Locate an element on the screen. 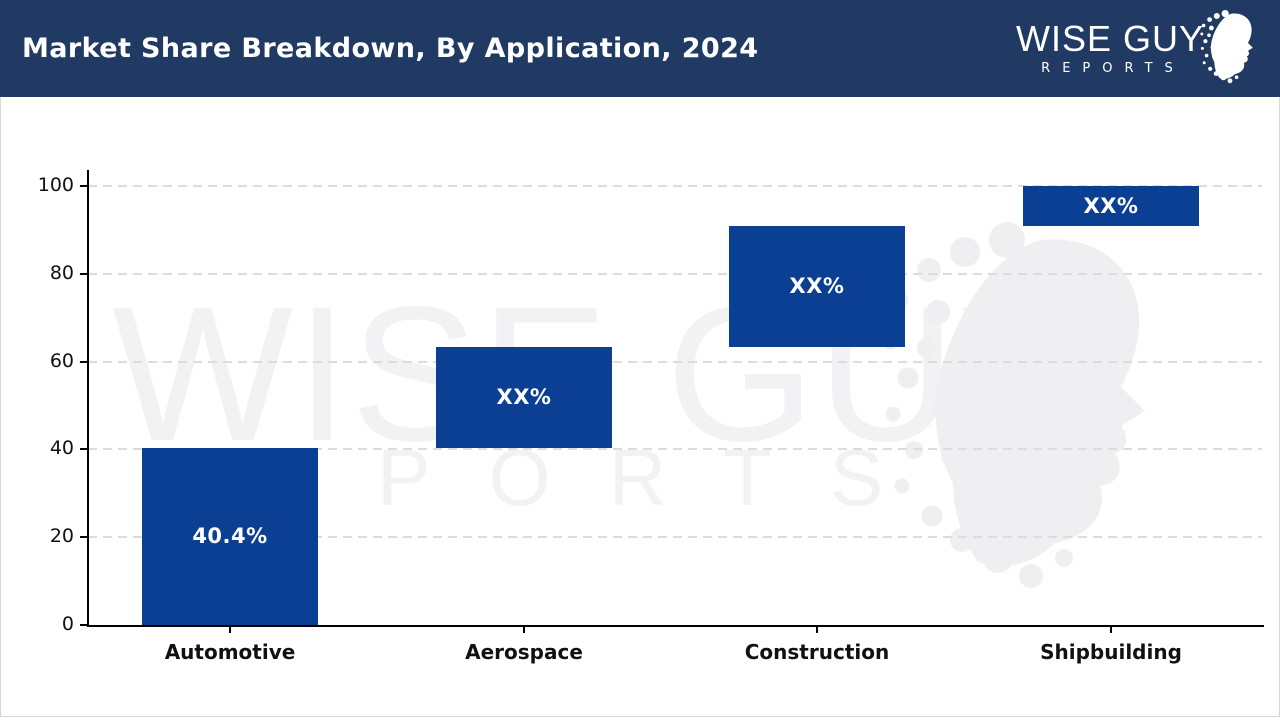  bar-construction: XX% is located at coordinates (817, 286).